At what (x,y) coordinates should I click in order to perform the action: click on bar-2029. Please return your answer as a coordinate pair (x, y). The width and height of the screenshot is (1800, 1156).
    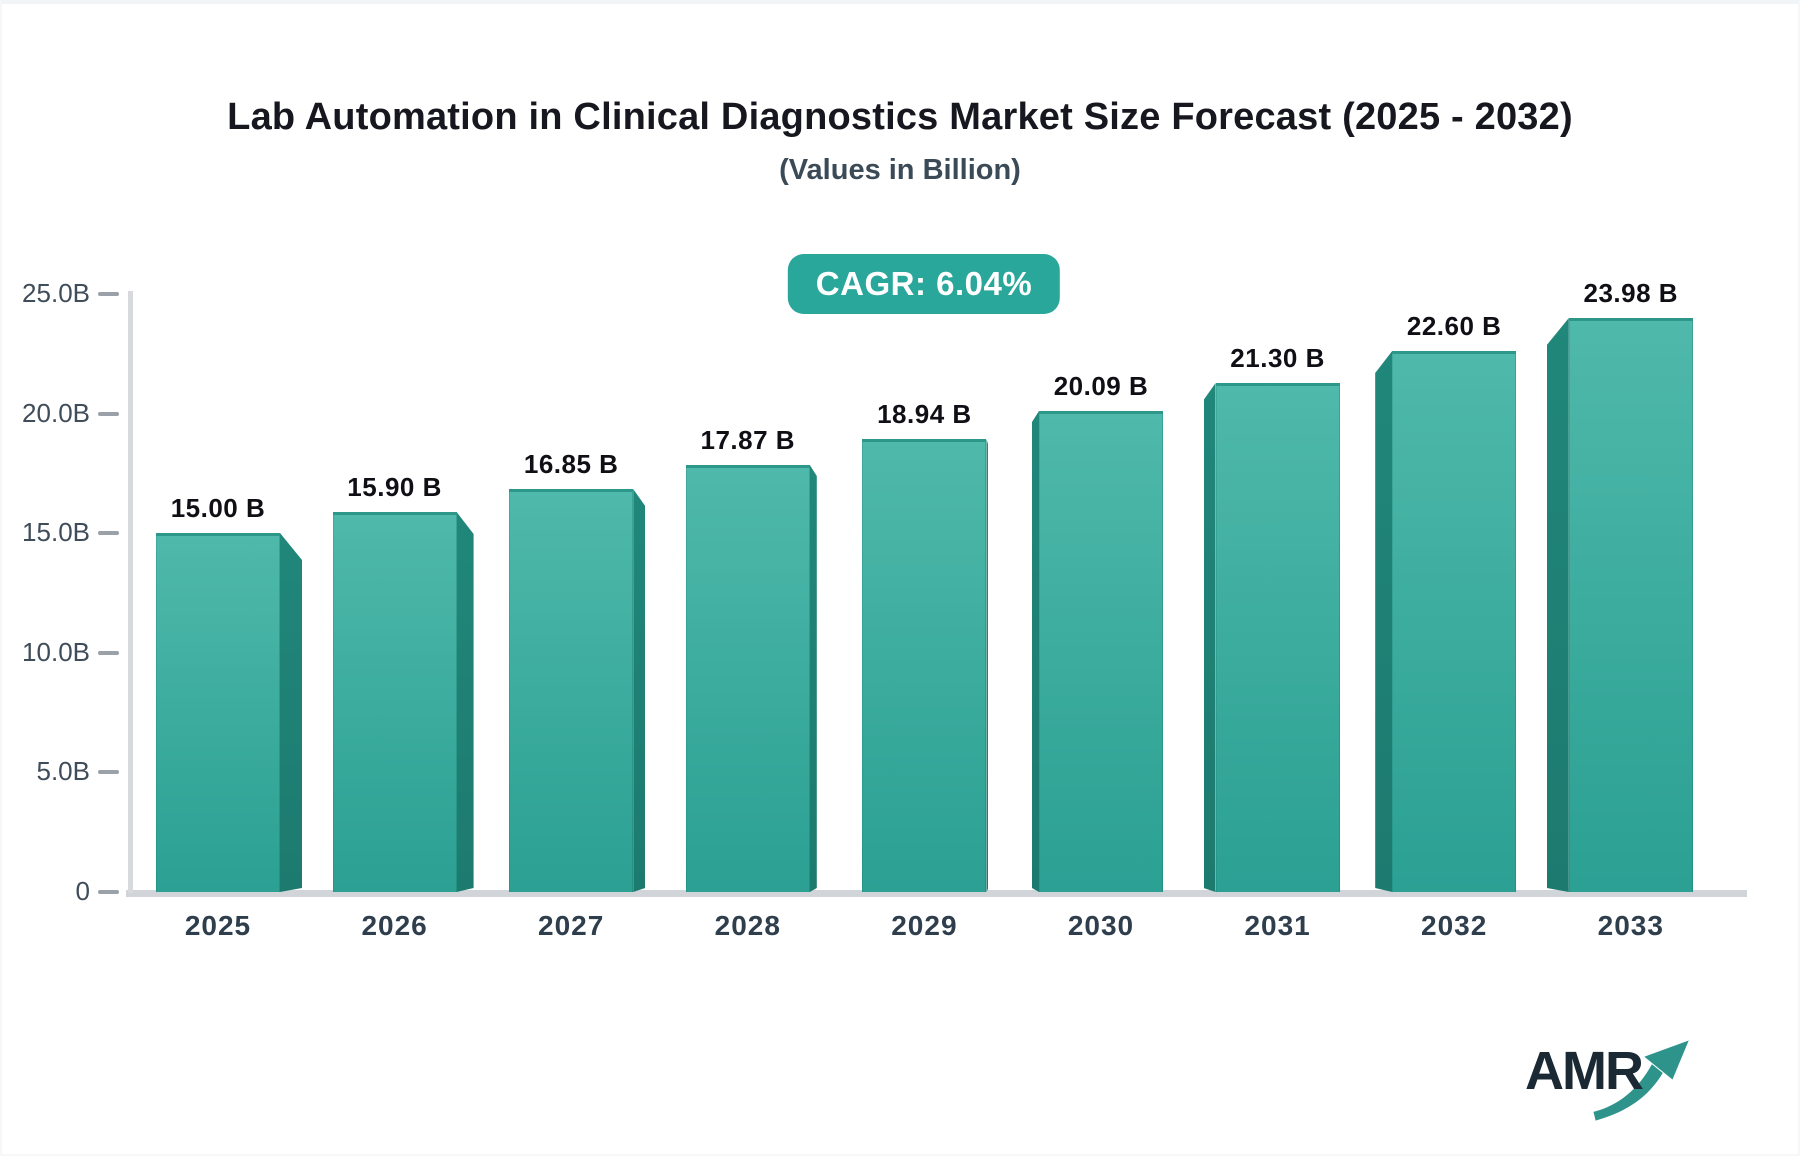
    Looking at the image, I should click on (924, 665).